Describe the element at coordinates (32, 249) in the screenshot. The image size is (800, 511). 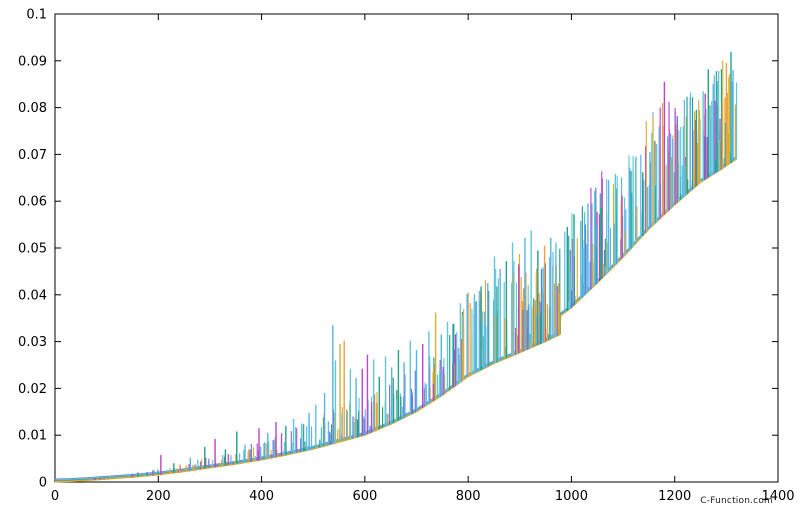
I see `y-tick-label: 0.05` at that location.